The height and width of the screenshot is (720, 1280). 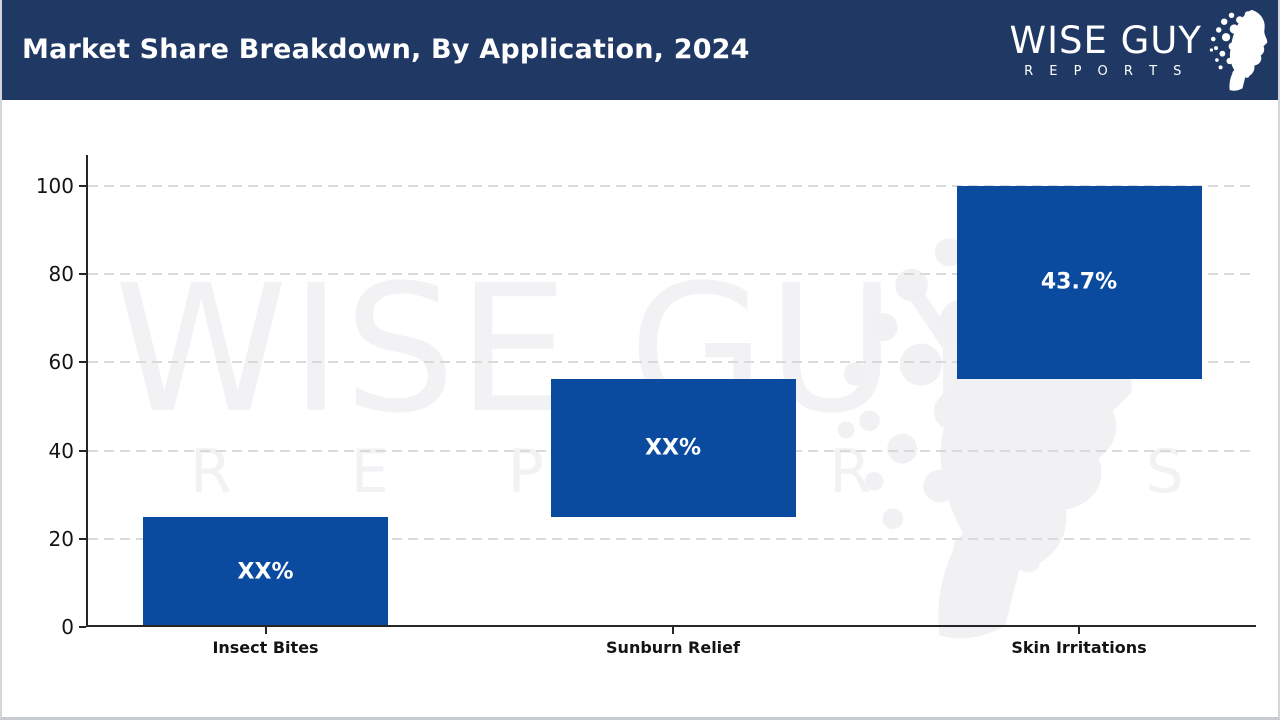 What do you see at coordinates (1079, 647) in the screenshot?
I see `x-tick-label: Skin Irritations` at bounding box center [1079, 647].